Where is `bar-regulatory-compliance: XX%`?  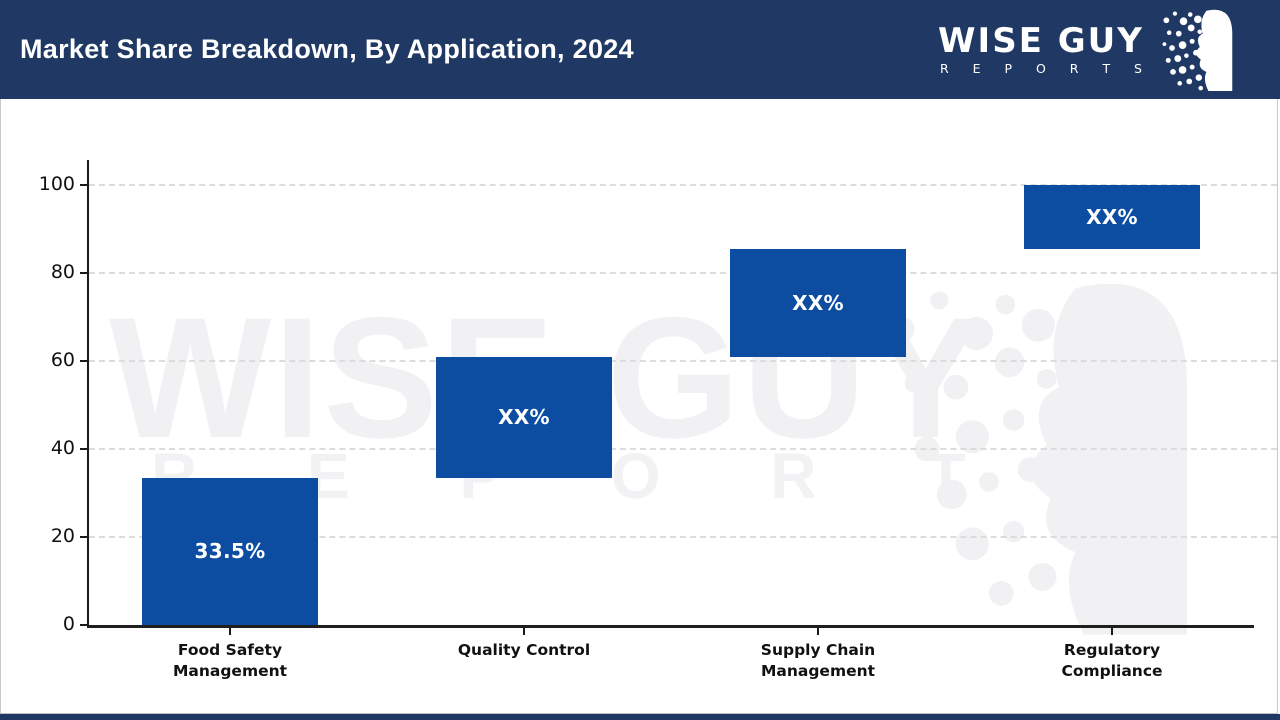 bar-regulatory-compliance: XX% is located at coordinates (1112, 217).